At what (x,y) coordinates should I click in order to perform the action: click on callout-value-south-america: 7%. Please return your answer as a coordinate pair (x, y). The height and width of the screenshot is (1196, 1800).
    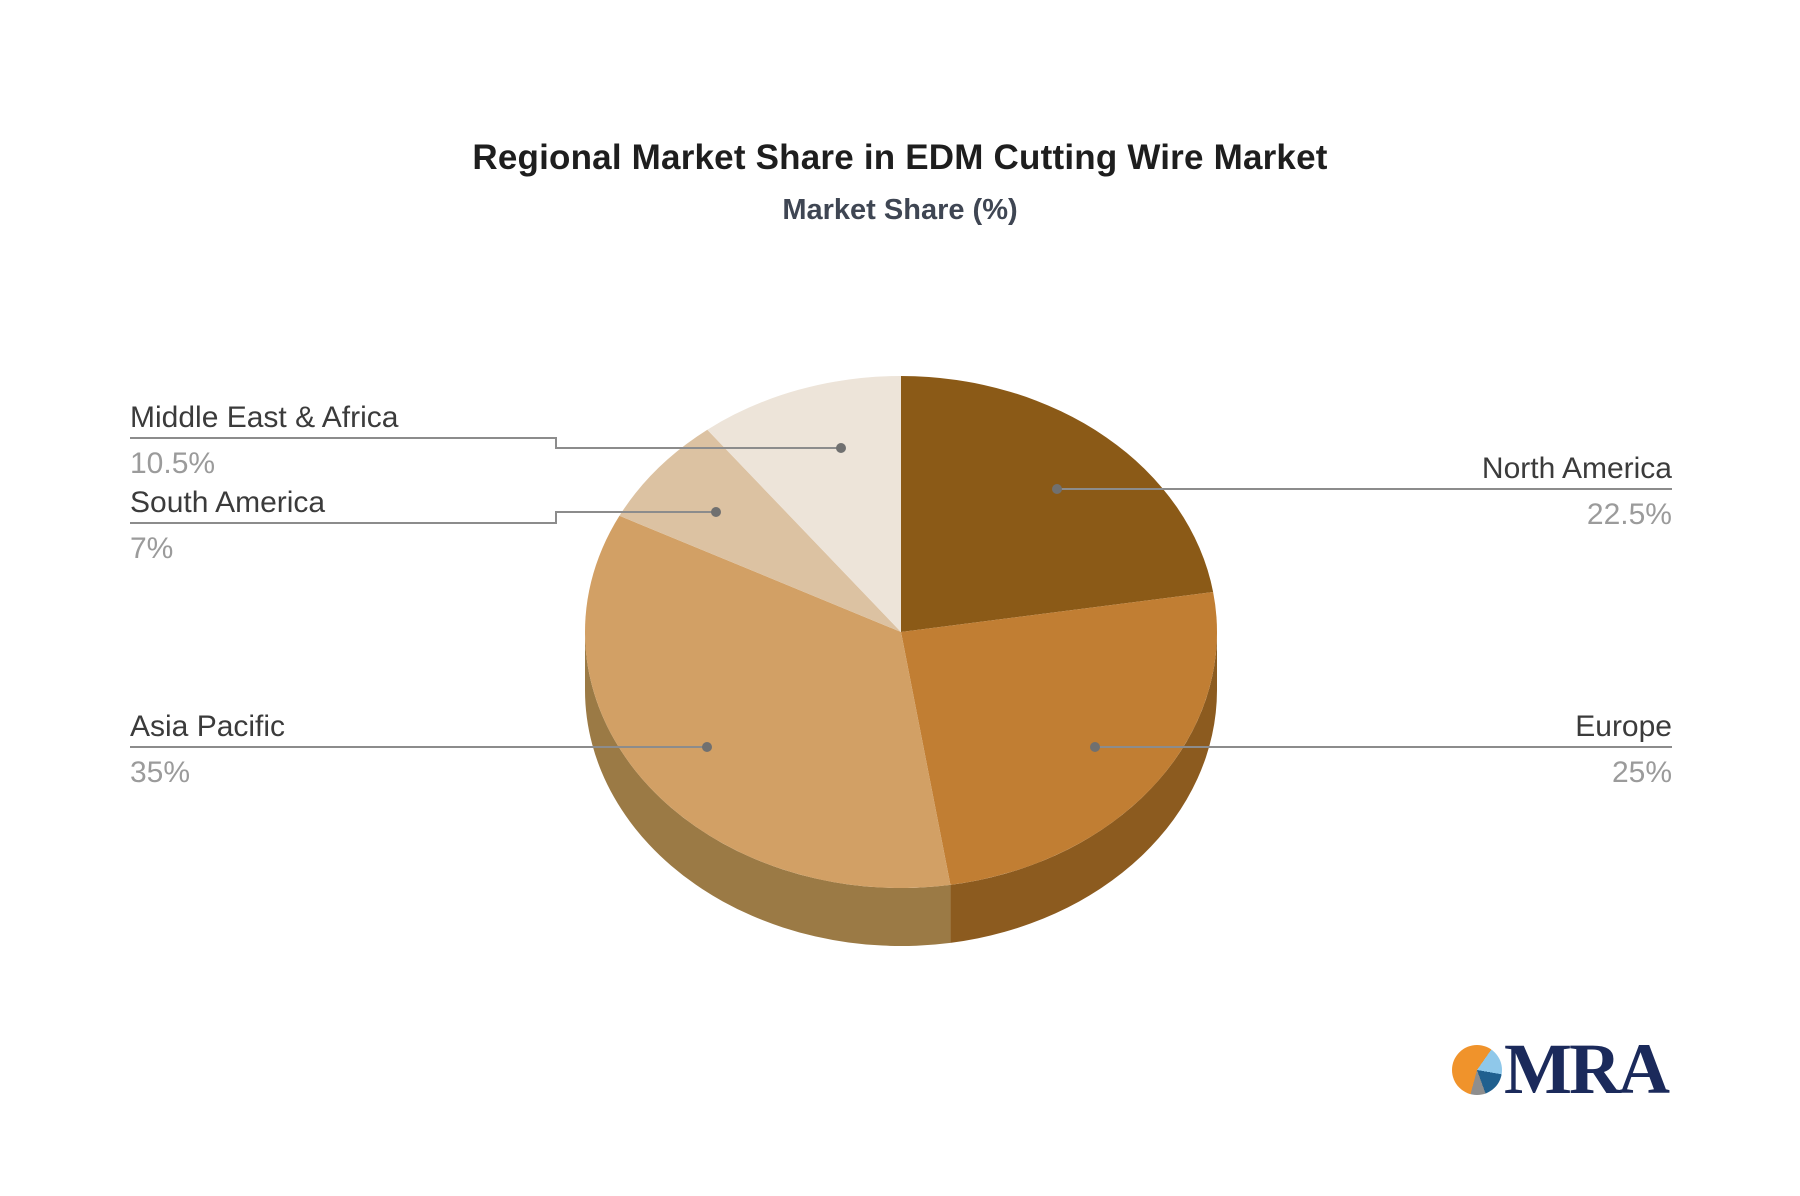
    Looking at the image, I should click on (152, 548).